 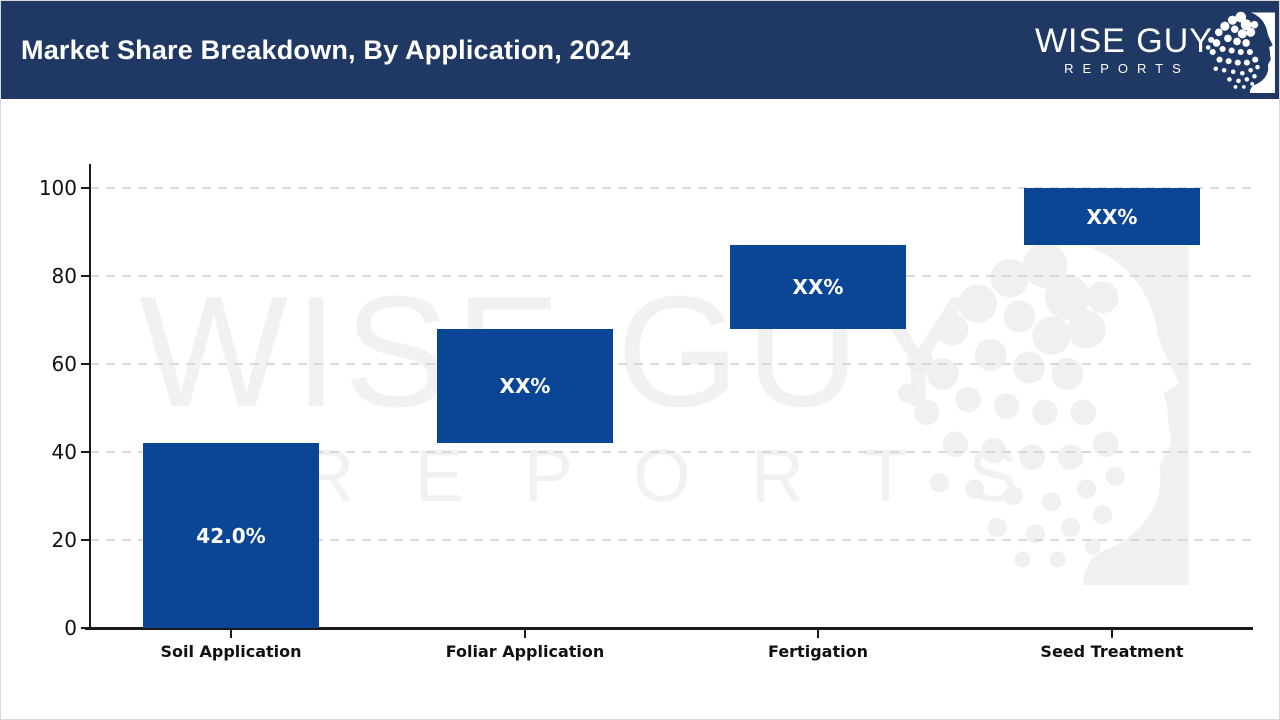 What do you see at coordinates (64, 452) in the screenshot?
I see `y-tick-label: 40` at bounding box center [64, 452].